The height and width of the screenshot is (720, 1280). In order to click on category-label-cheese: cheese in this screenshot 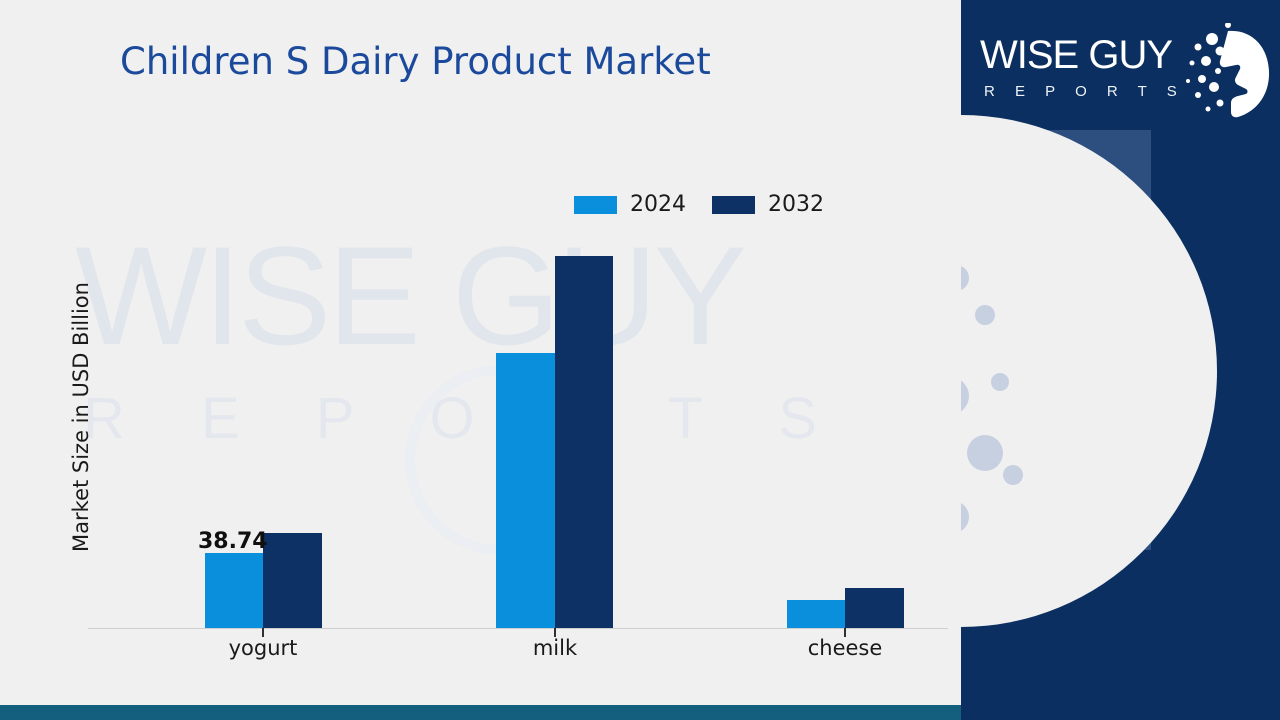, I will do `click(845, 648)`.